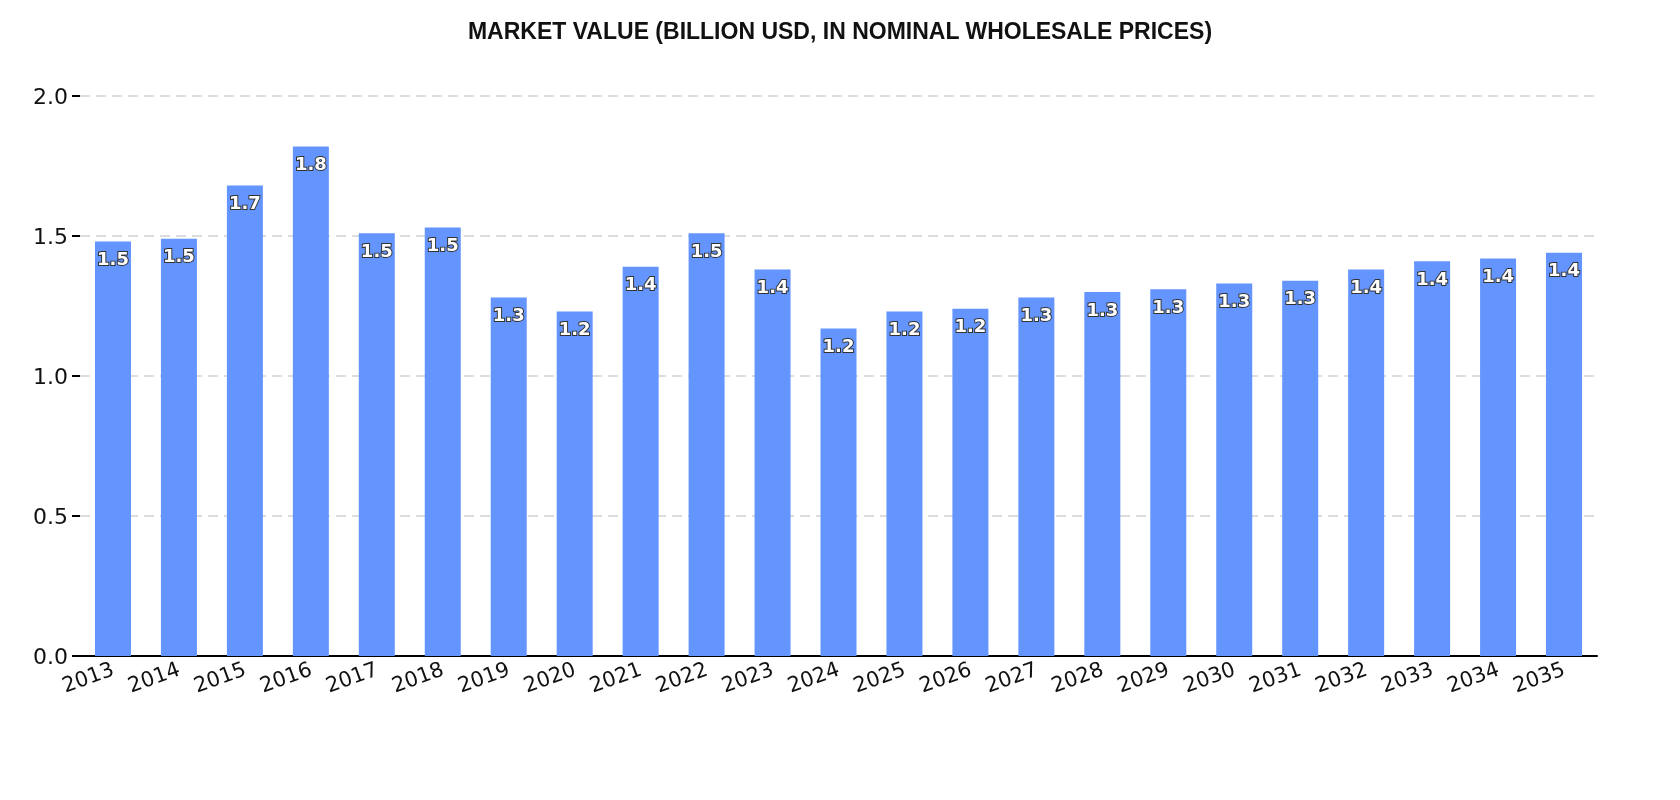  Describe the element at coordinates (1473, 677) in the screenshot. I see `x-tick-label: 2034` at that location.